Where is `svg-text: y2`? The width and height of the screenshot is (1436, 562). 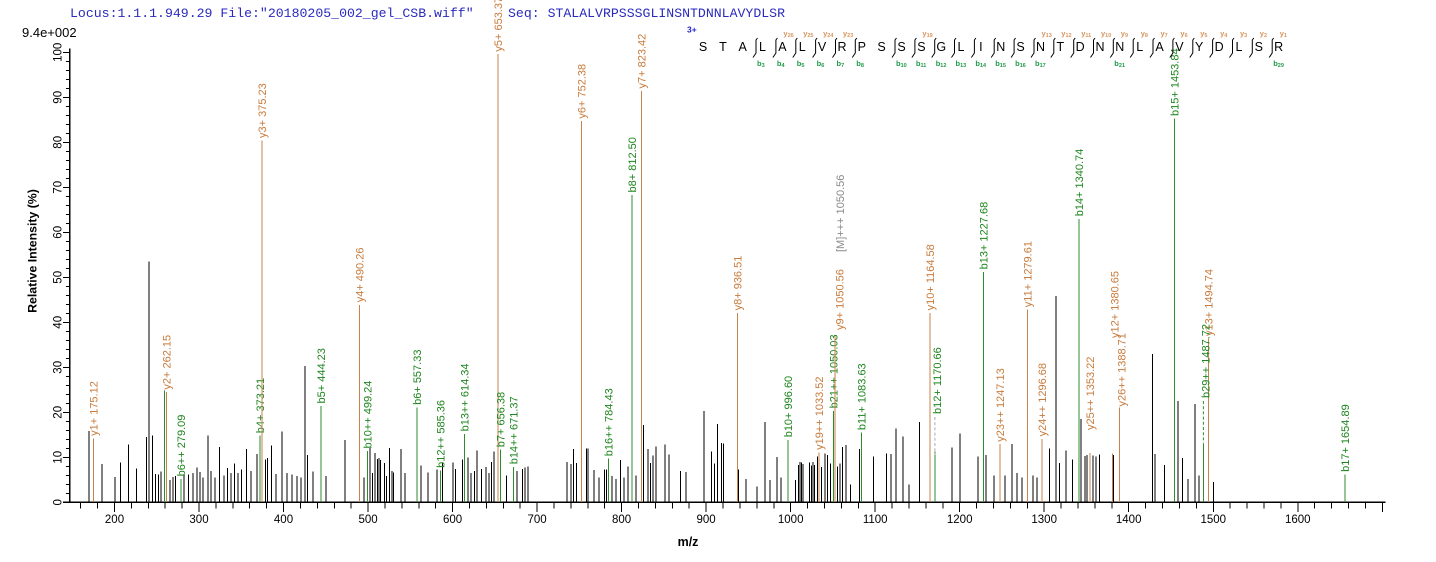 svg-text: y2 is located at coordinates (1263, 34).